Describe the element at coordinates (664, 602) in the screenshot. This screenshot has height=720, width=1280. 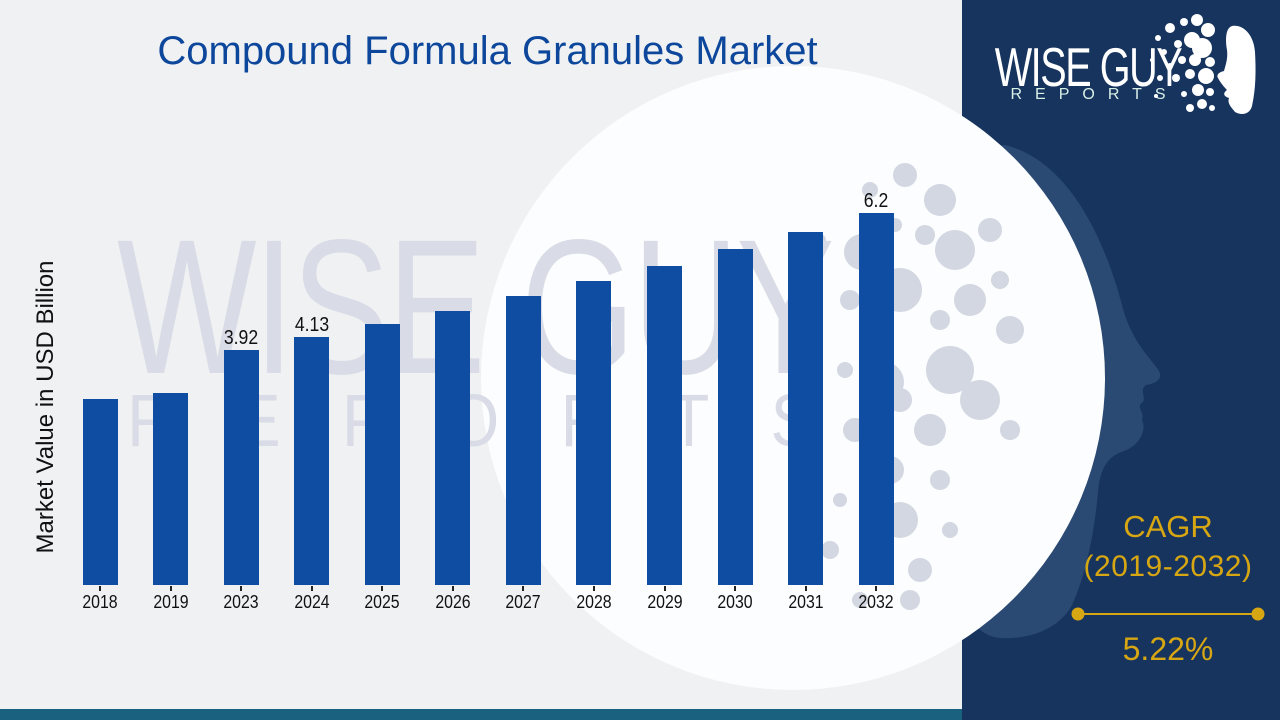
I see `x-tick-label-2029: 2029` at that location.